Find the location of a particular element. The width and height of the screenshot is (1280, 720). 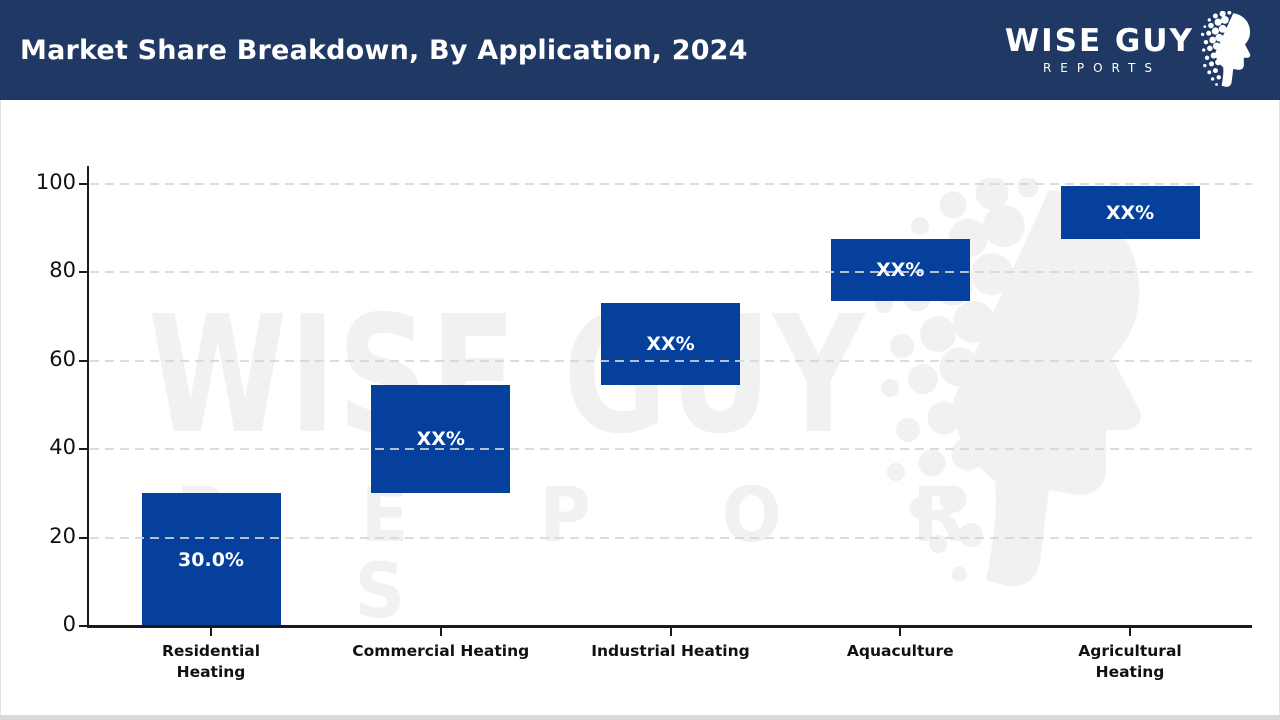

x-category-label-industrial-heating: Industrial Heating is located at coordinates (670, 651).